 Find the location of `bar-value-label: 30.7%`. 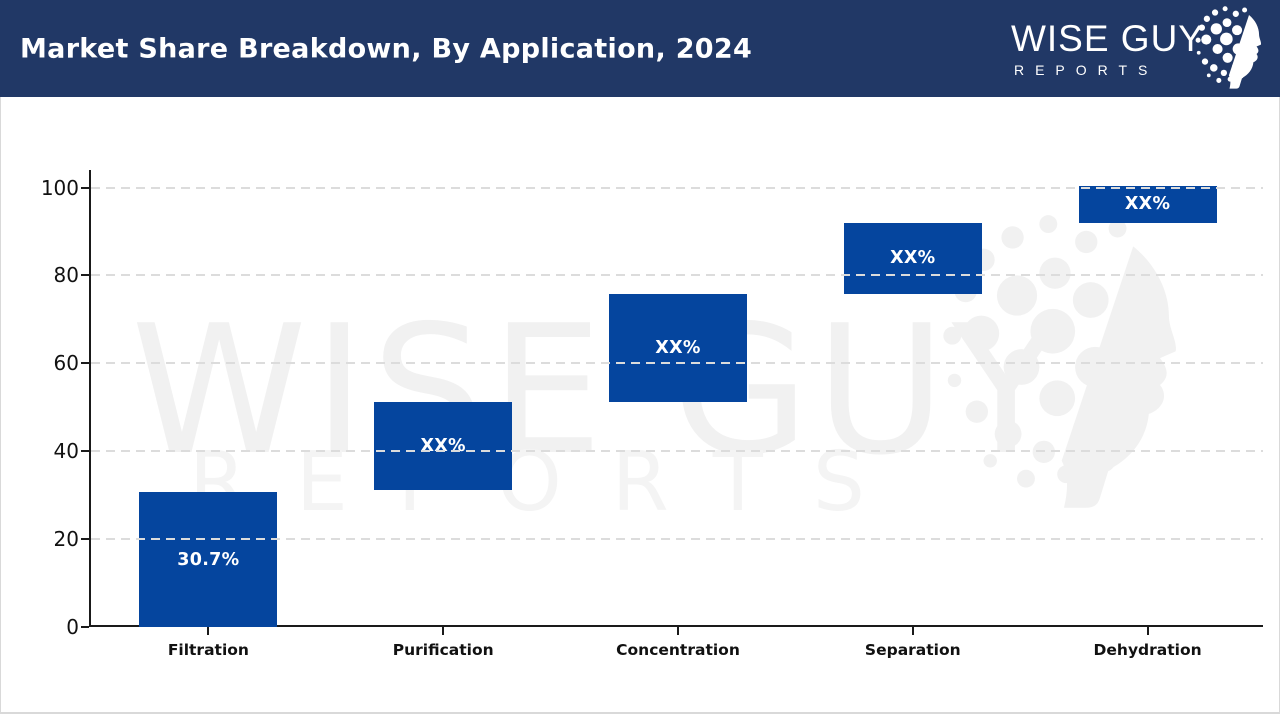

bar-value-label: 30.7% is located at coordinates (208, 559).